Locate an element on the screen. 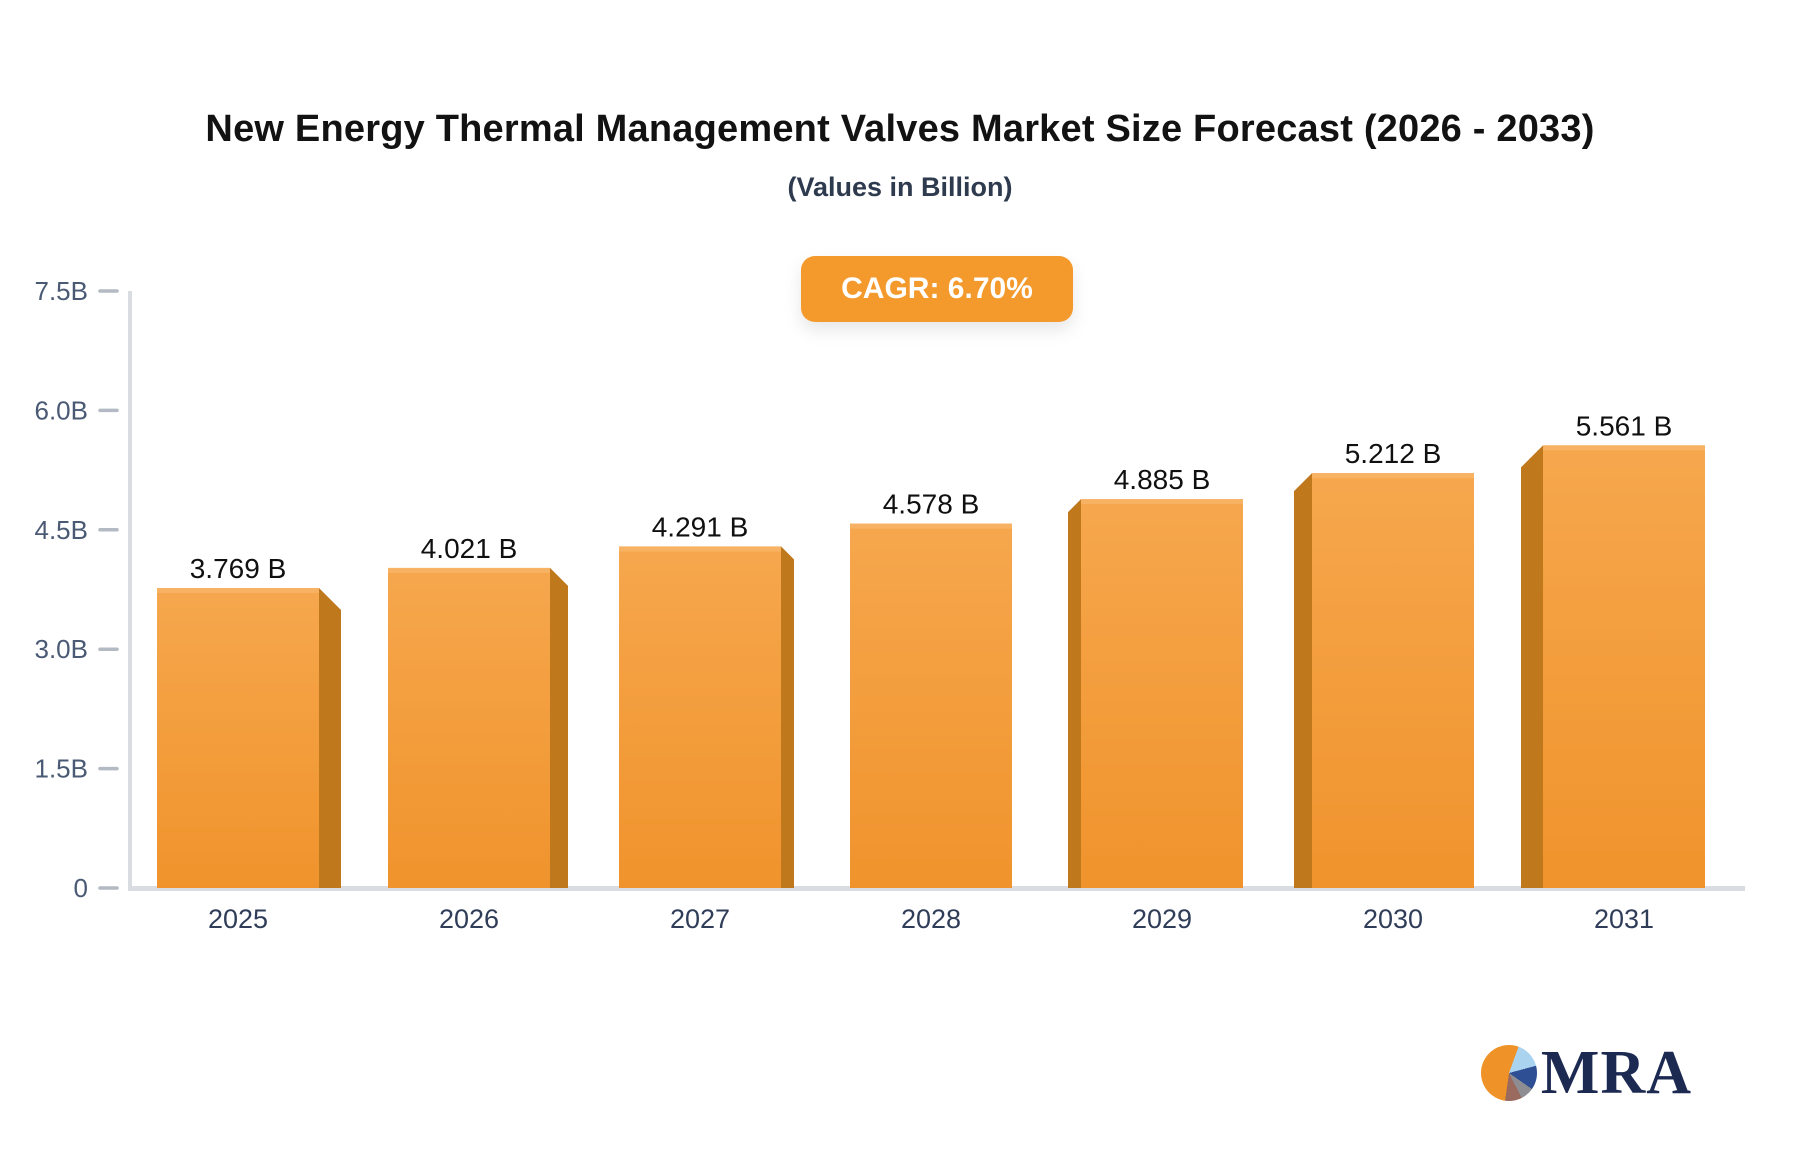 Image resolution: width=1800 pixels, height=1156 pixels. bar-side-2031 is located at coordinates (1532, 666).